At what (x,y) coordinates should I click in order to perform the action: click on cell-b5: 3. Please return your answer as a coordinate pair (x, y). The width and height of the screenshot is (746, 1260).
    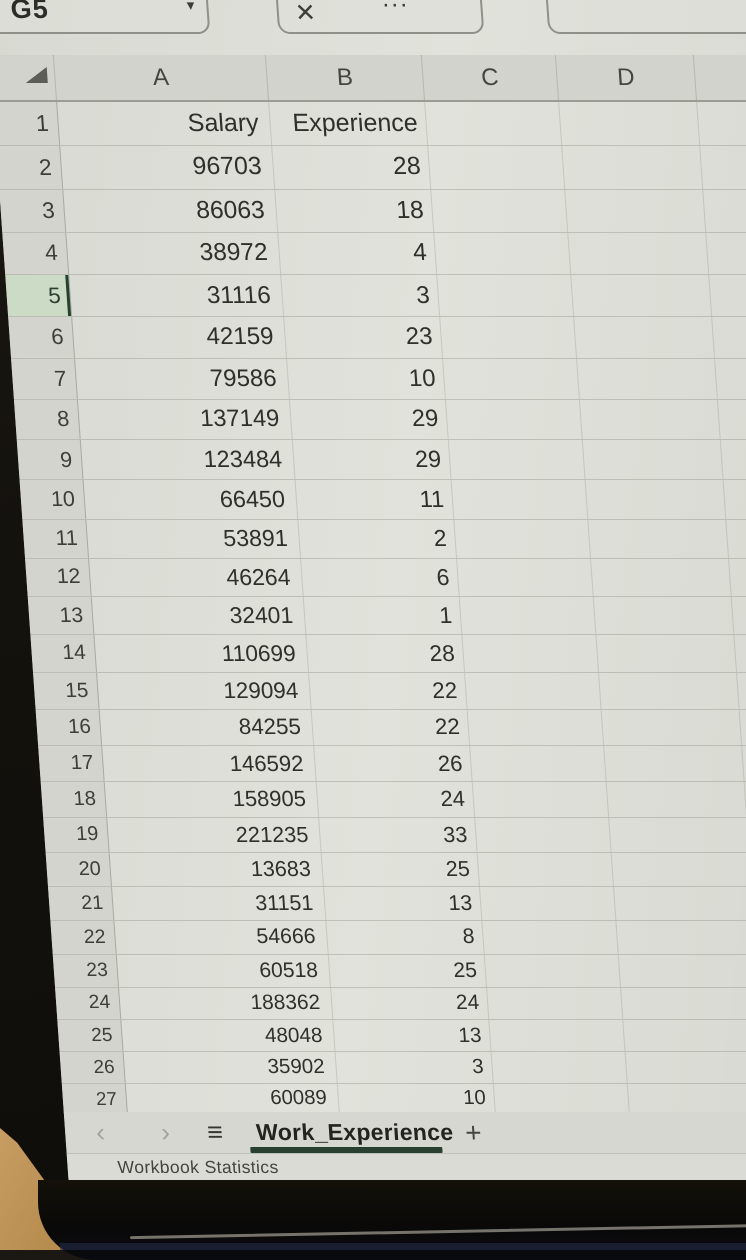
    Looking at the image, I should click on (361, 295).